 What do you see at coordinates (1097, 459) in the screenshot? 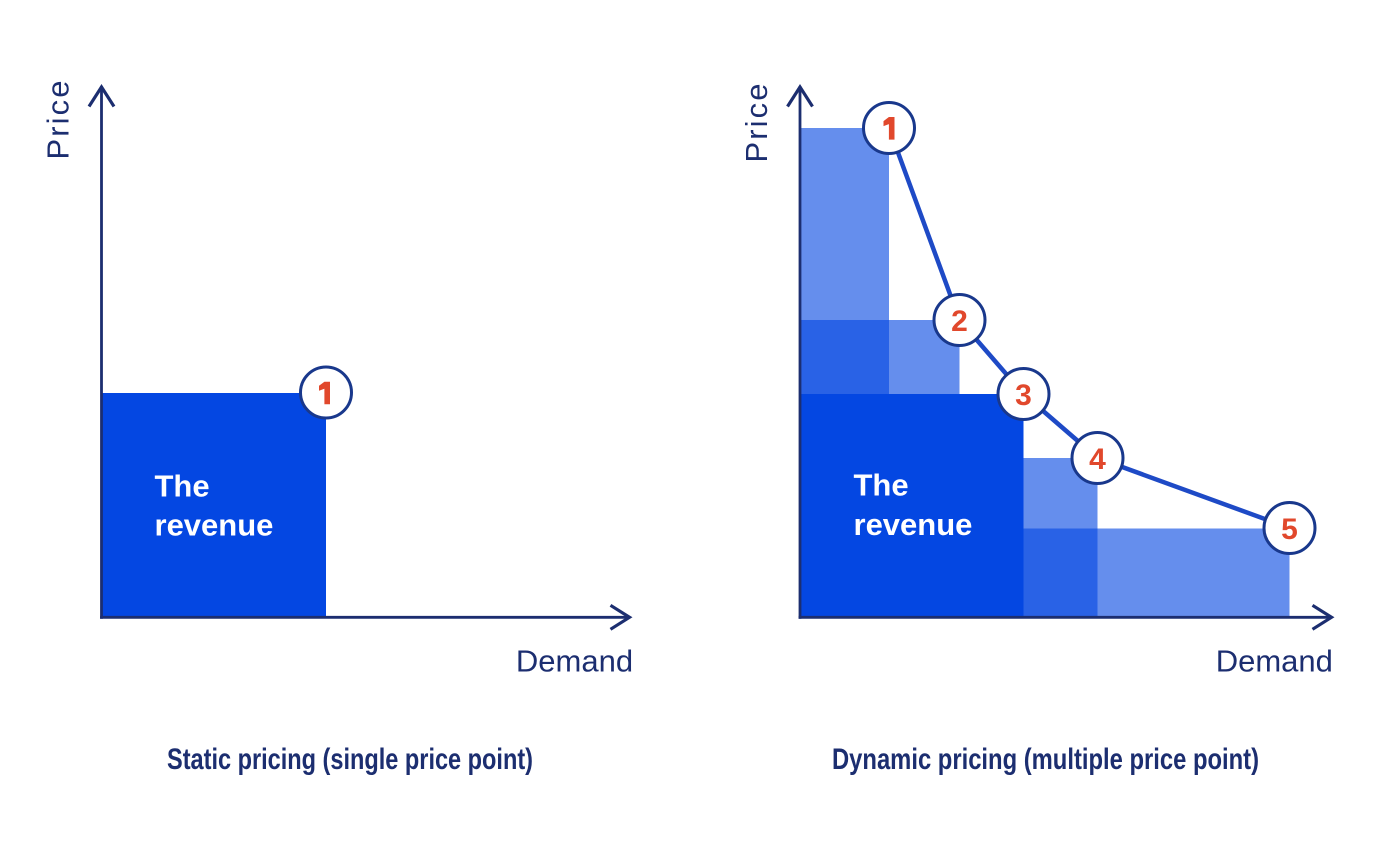
I see `svg-text: 4` at bounding box center [1097, 459].